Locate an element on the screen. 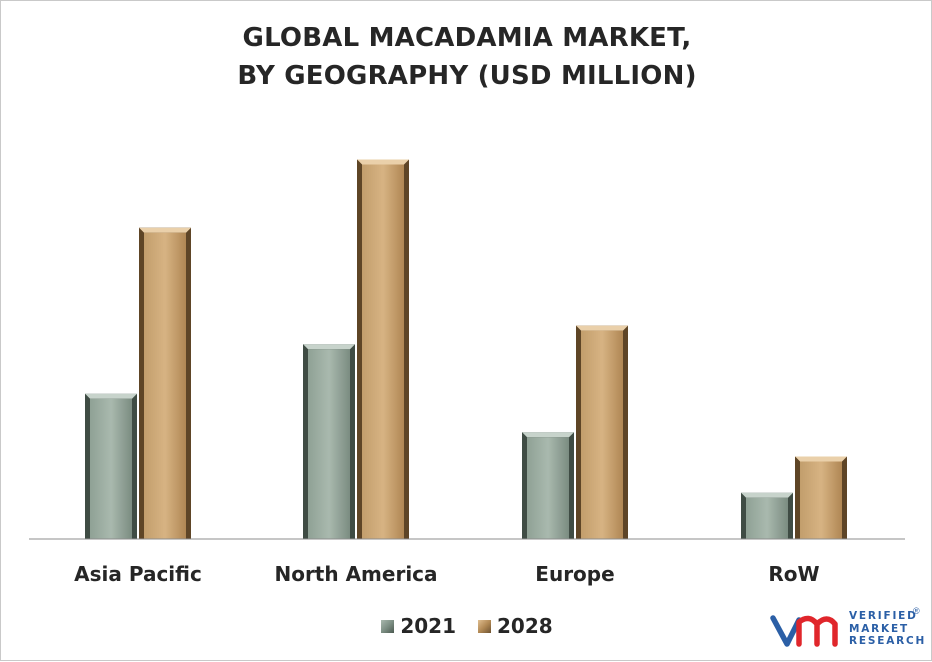  bar-2028-asia-pacific is located at coordinates (165, 383).